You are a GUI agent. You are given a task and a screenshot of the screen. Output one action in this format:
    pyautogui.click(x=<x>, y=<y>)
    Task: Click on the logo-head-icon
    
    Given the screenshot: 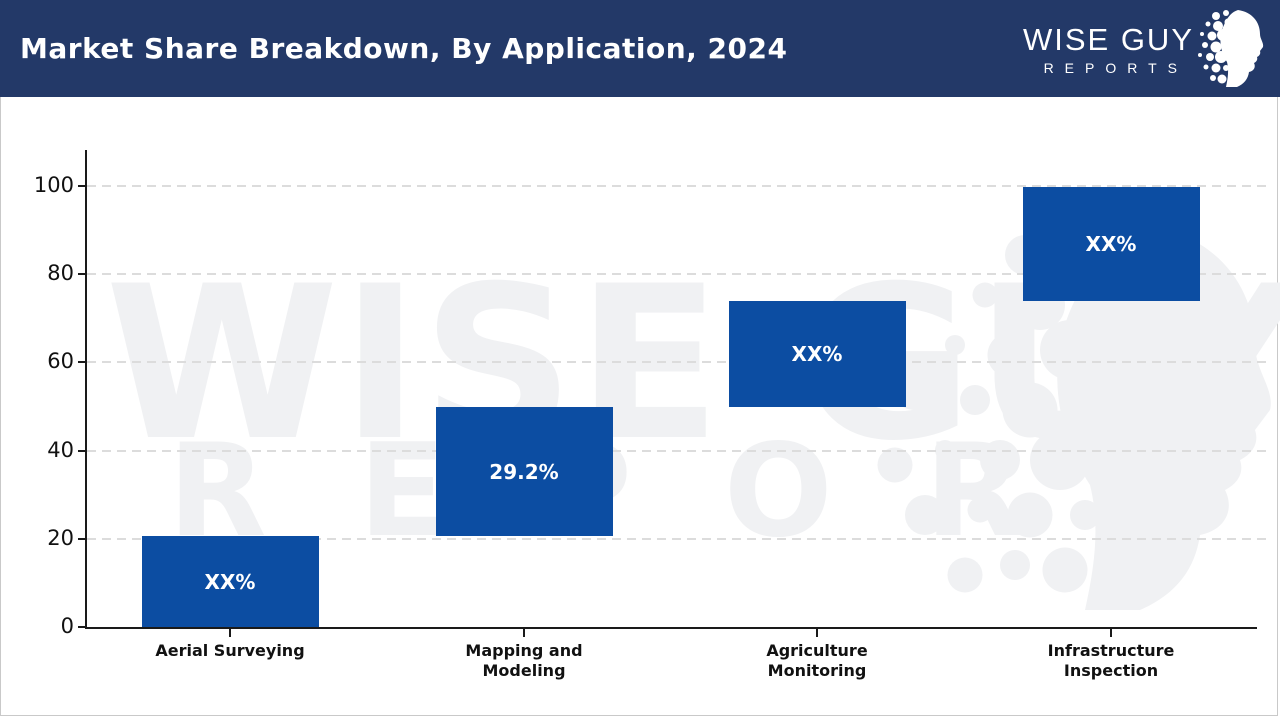 What is the action you would take?
    pyautogui.click(x=1231, y=48)
    